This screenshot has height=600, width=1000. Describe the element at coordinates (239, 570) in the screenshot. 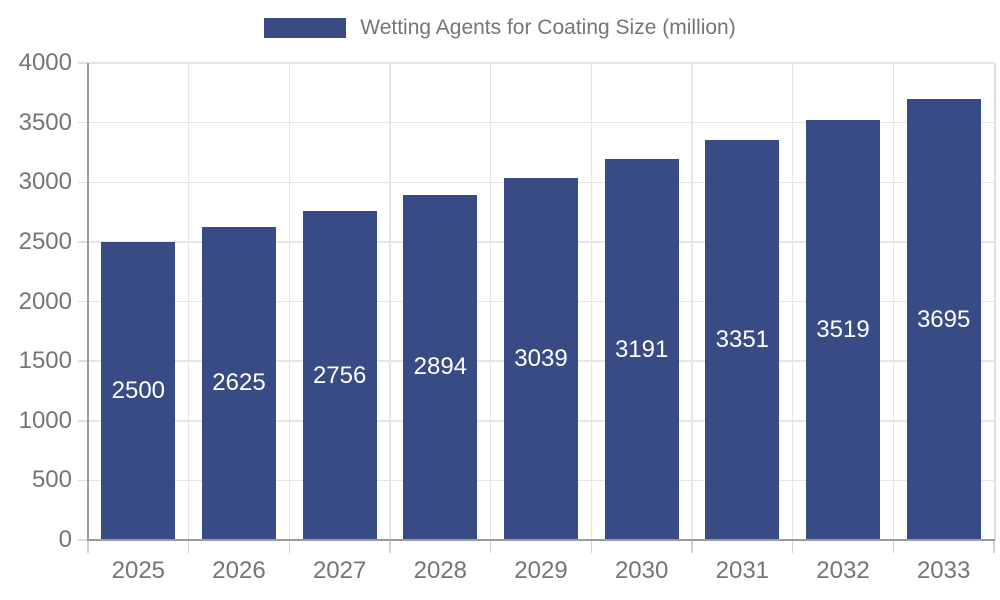

I see `x-axis-label: 2026` at that location.